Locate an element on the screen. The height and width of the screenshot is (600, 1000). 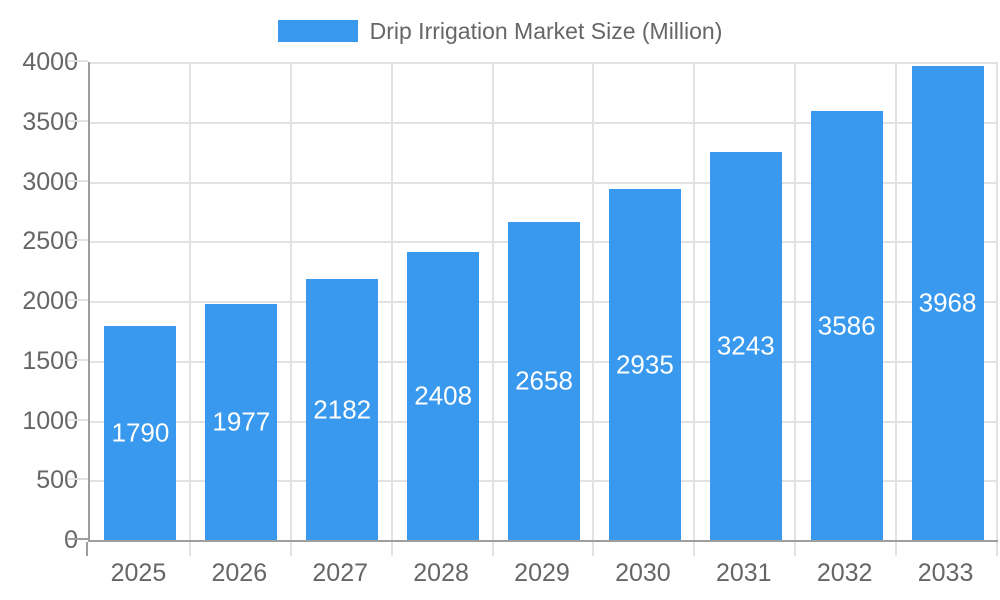
bar-value-label-2032: 3586 is located at coordinates (846, 325).